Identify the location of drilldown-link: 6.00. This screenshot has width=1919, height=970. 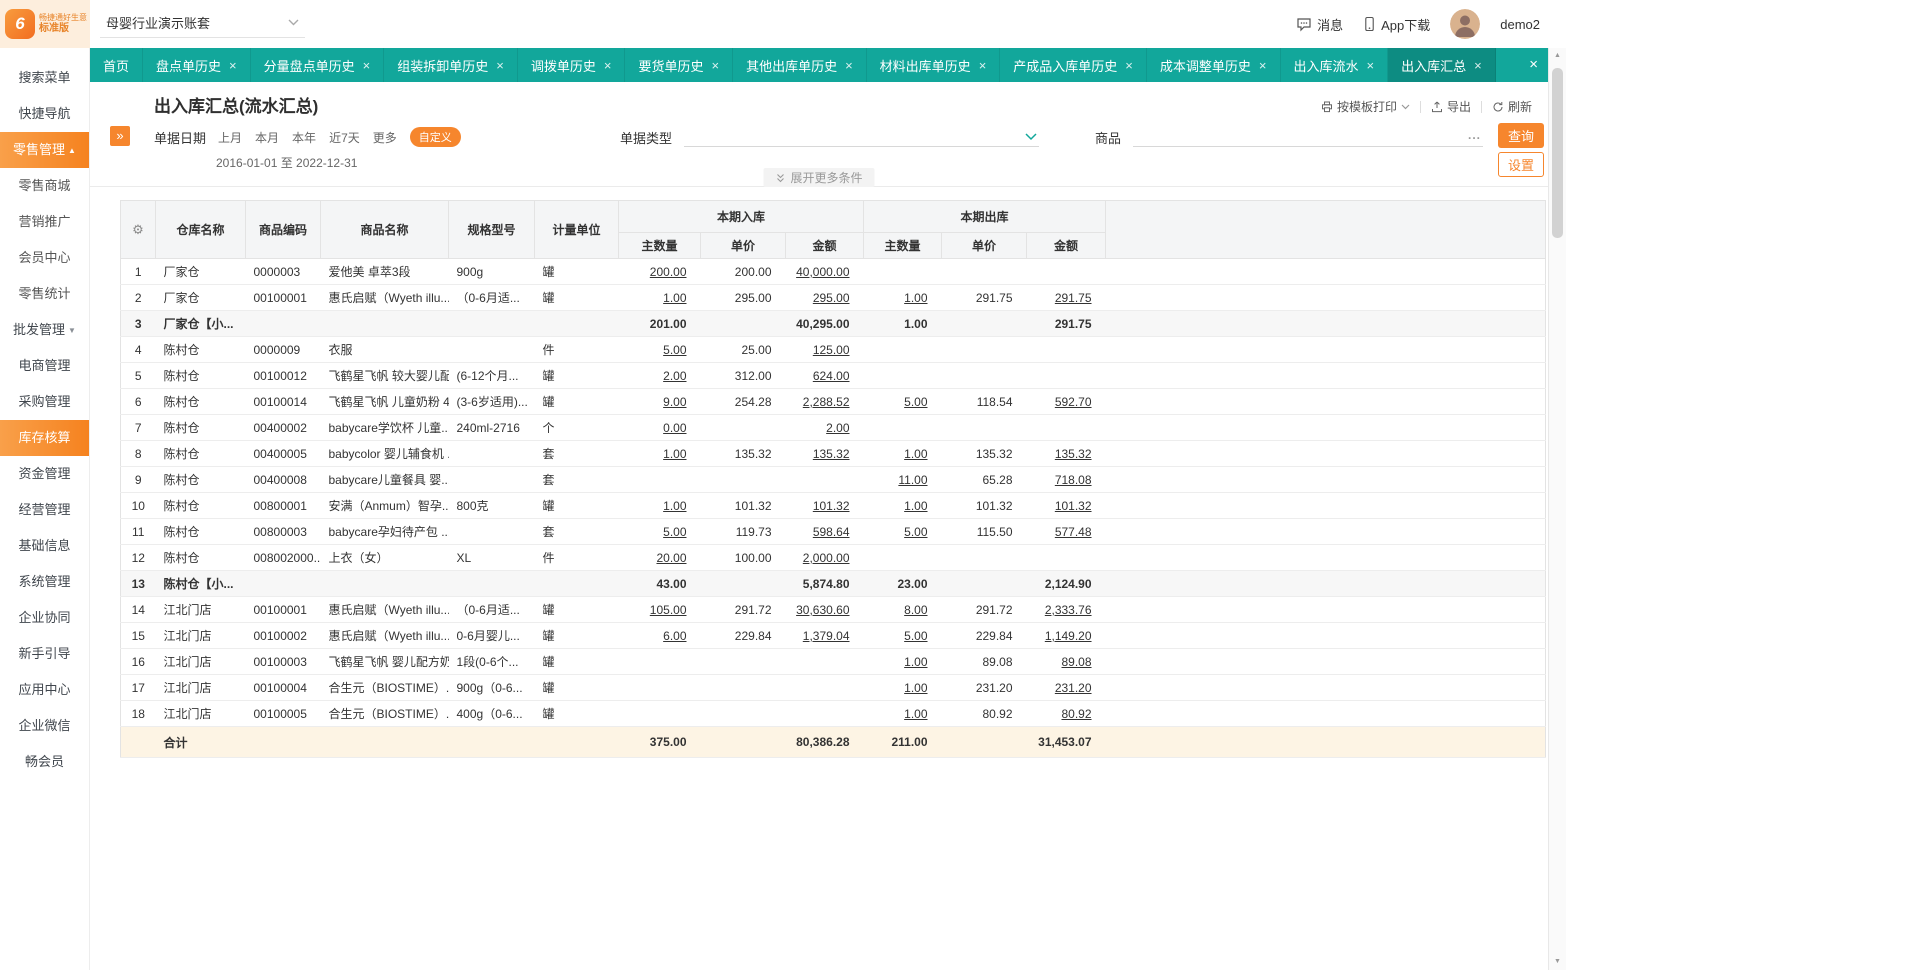
(675, 635).